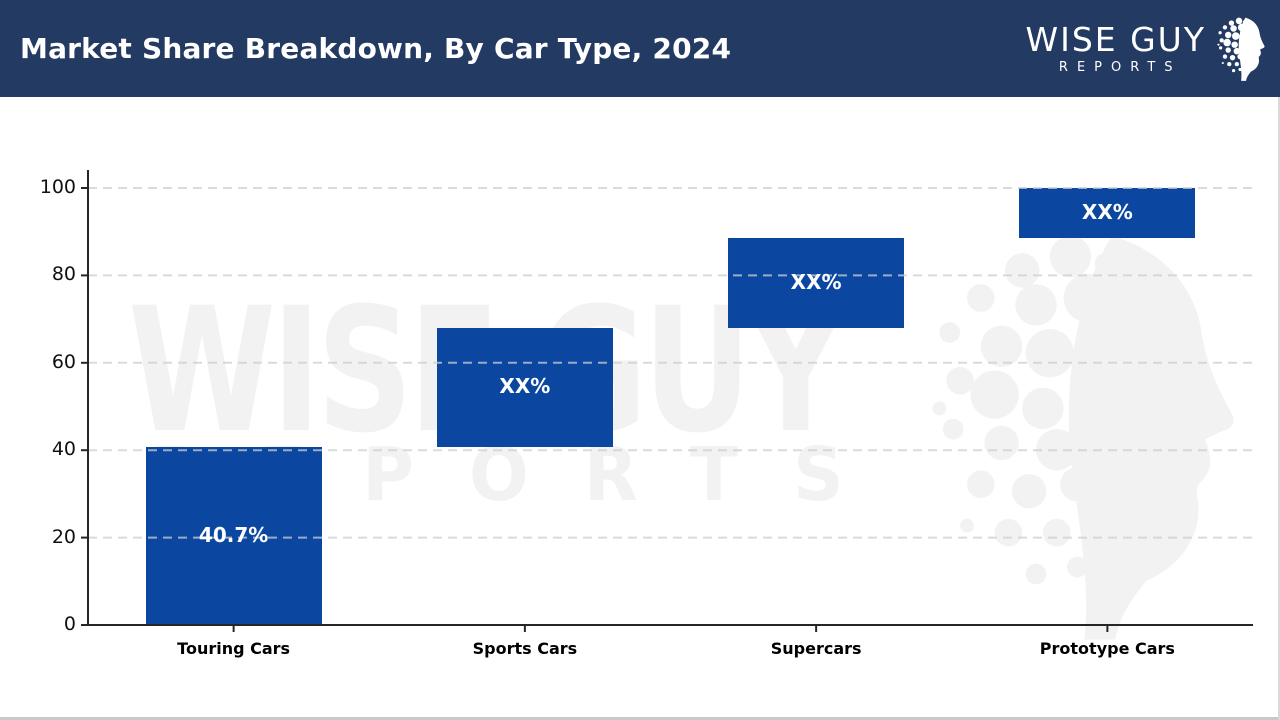 The width and height of the screenshot is (1280, 720). Describe the element at coordinates (63, 361) in the screenshot. I see `y-tick-label: 60` at that location.